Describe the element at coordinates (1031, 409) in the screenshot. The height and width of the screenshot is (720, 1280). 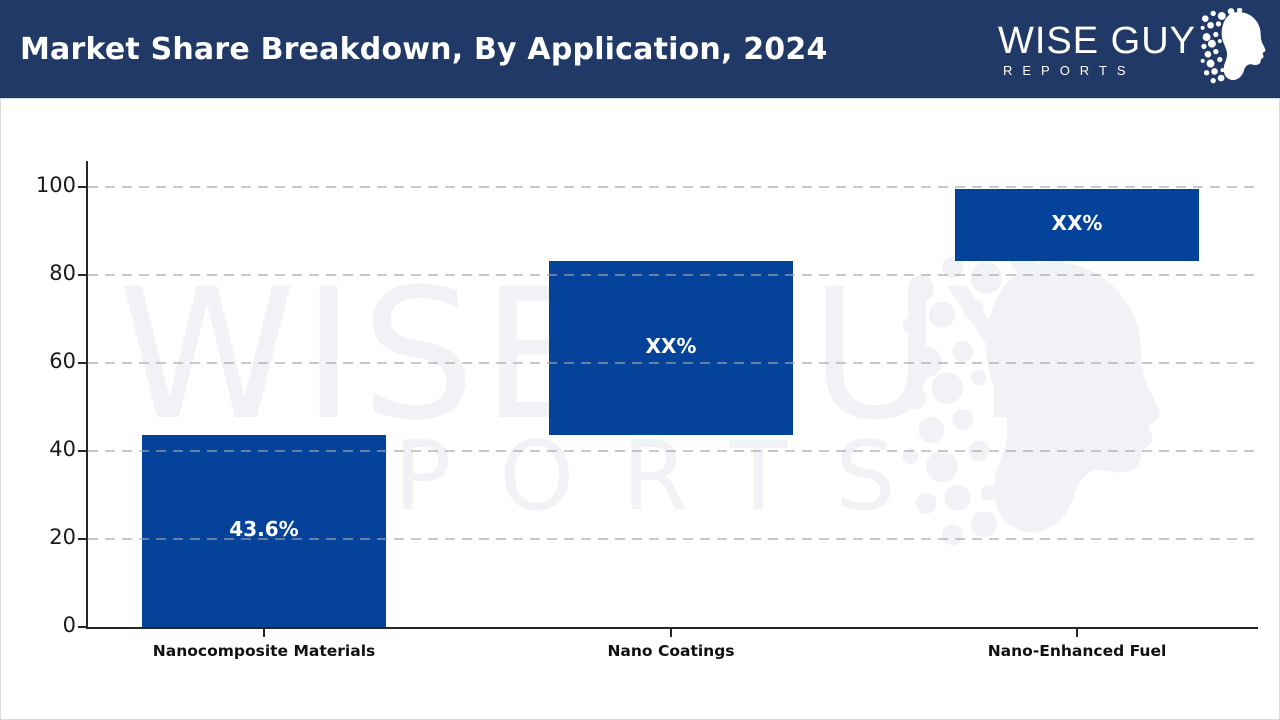
I see `watermark-head-icon` at that location.